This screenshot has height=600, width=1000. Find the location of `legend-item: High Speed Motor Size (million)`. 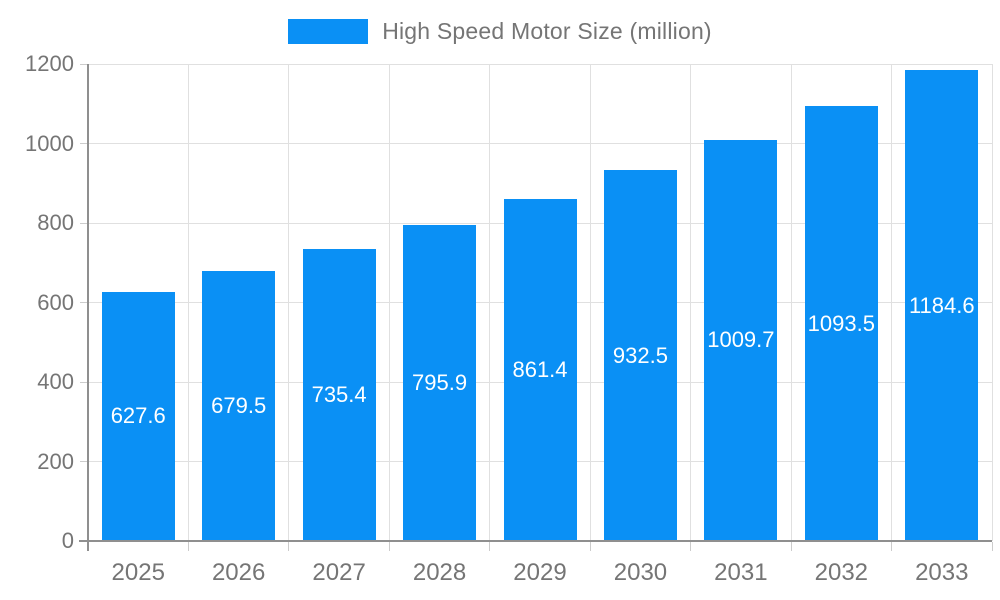

legend-item: High Speed Motor Size (million) is located at coordinates (500, 31).